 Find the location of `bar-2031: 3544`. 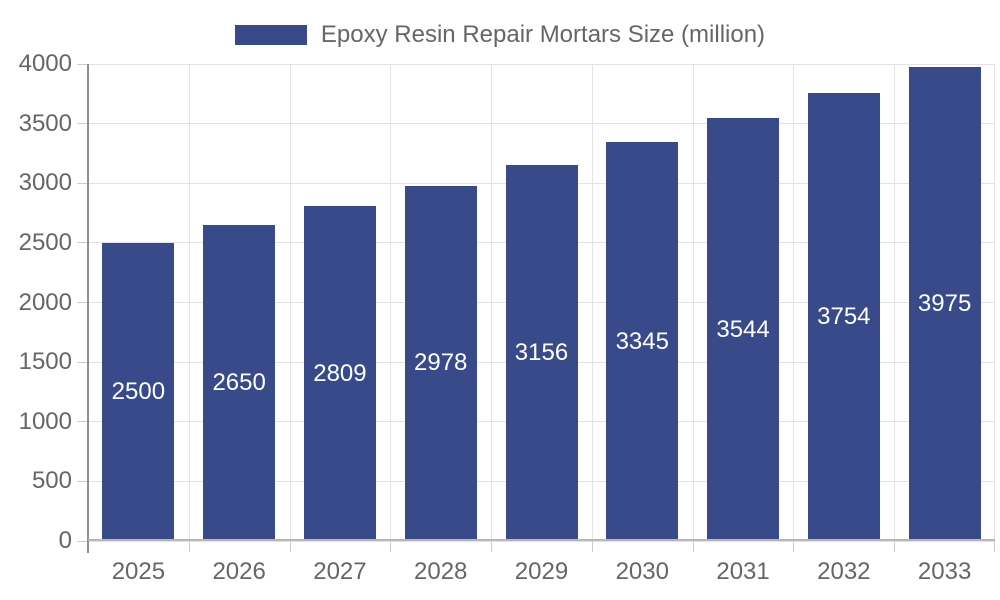

bar-2031: 3544 is located at coordinates (743, 329).